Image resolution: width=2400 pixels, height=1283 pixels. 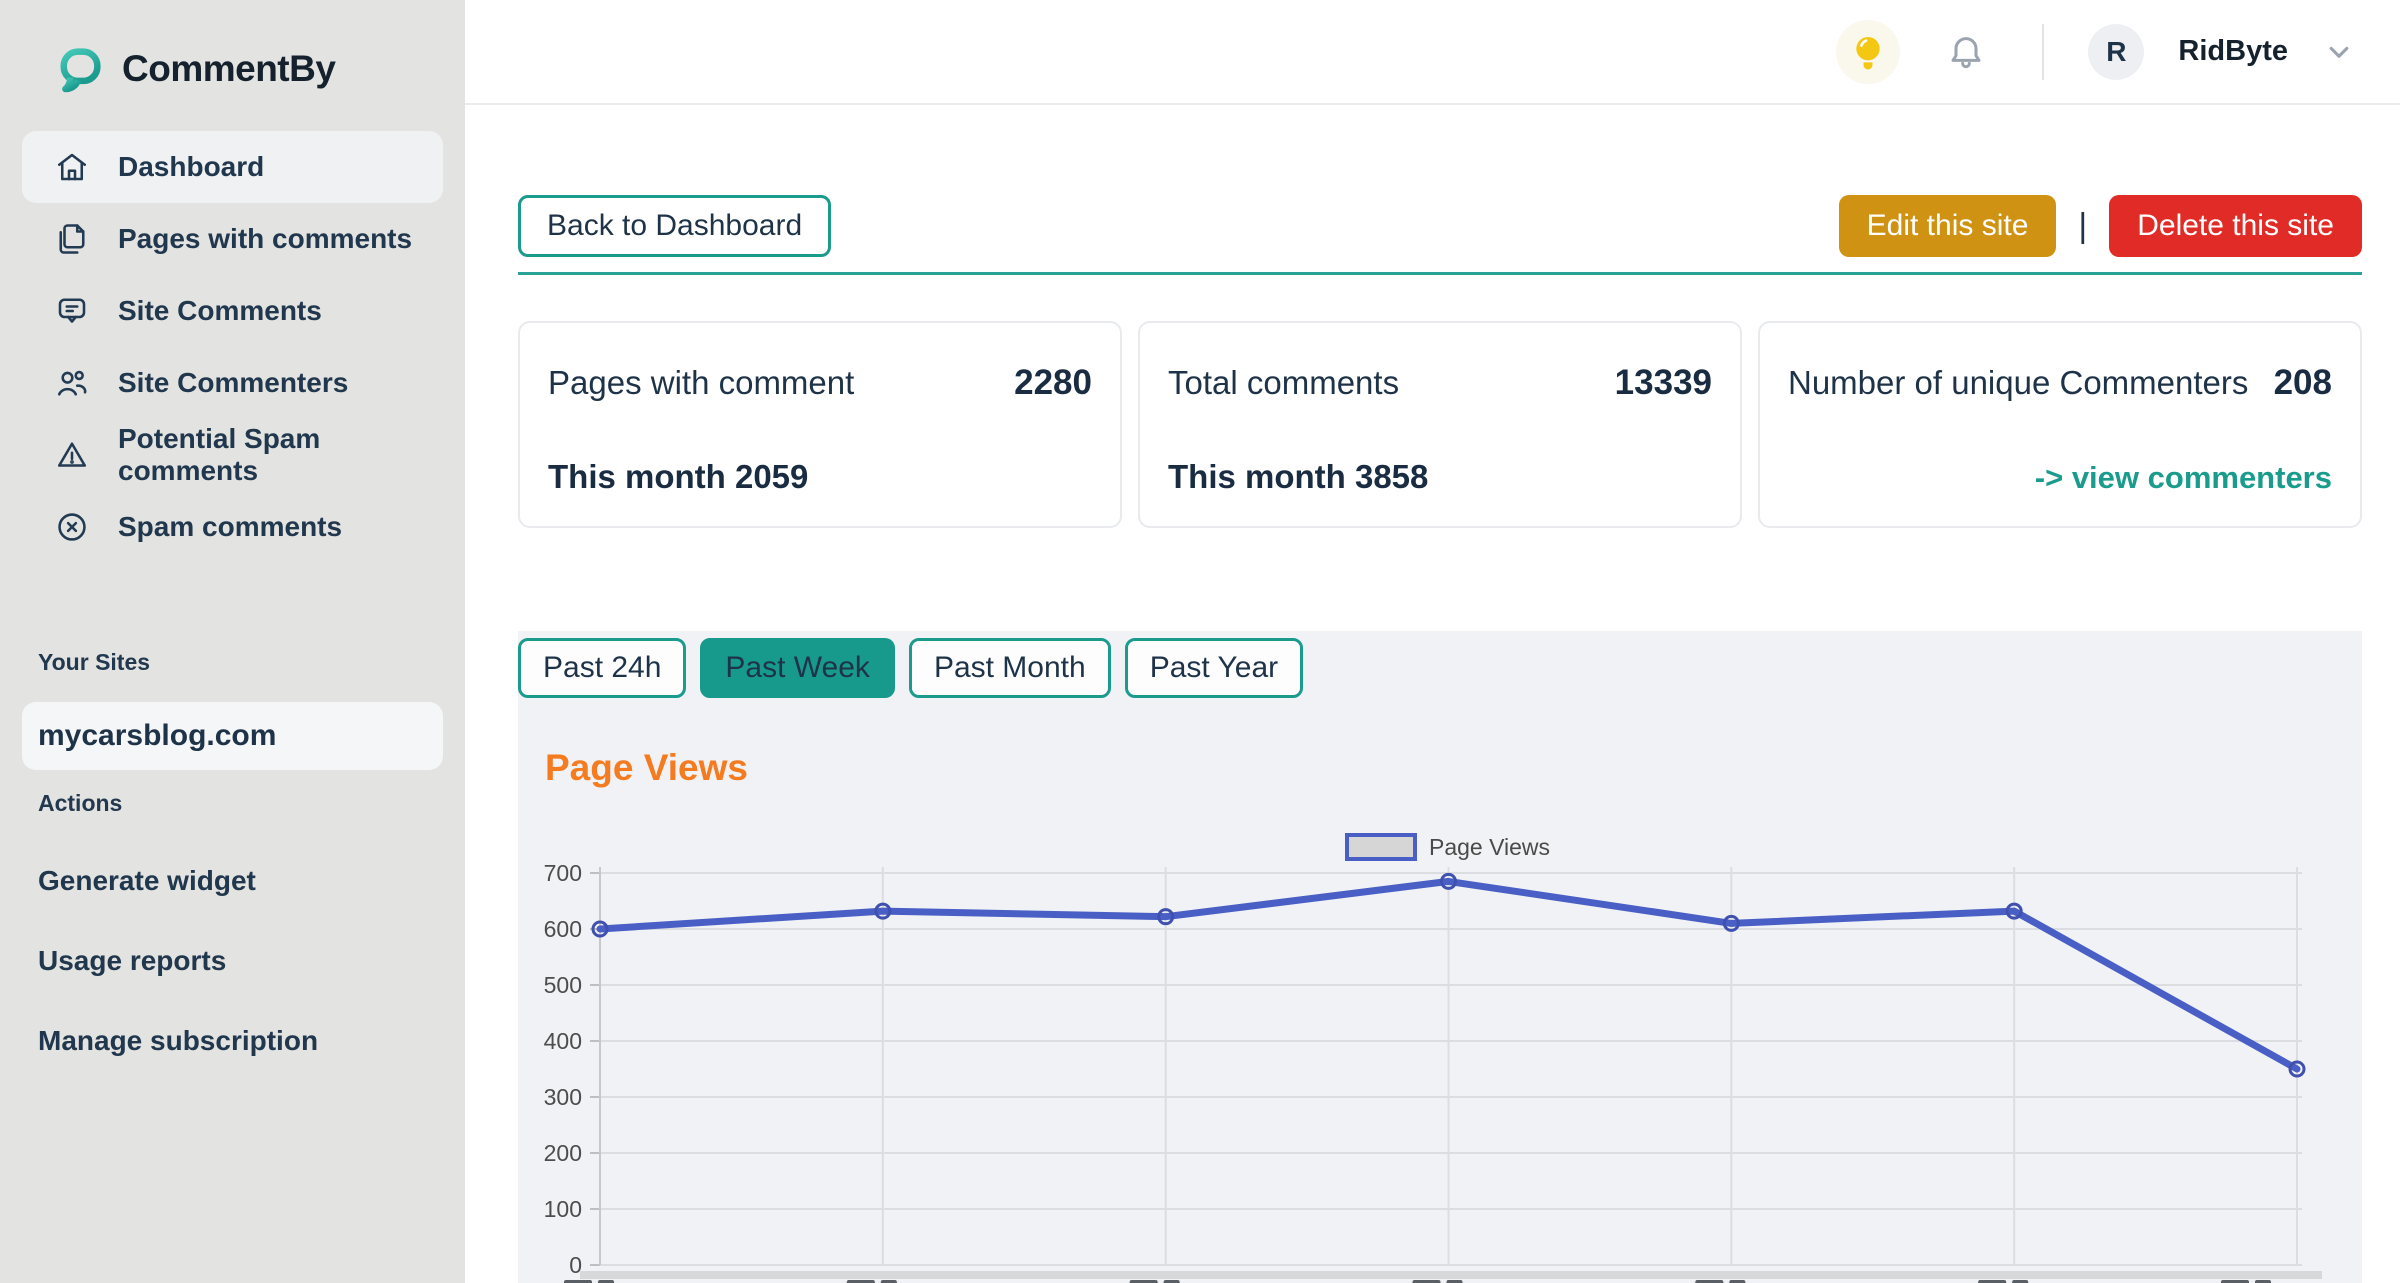 I want to click on chart-legend: Page Views, so click(x=1447, y=847).